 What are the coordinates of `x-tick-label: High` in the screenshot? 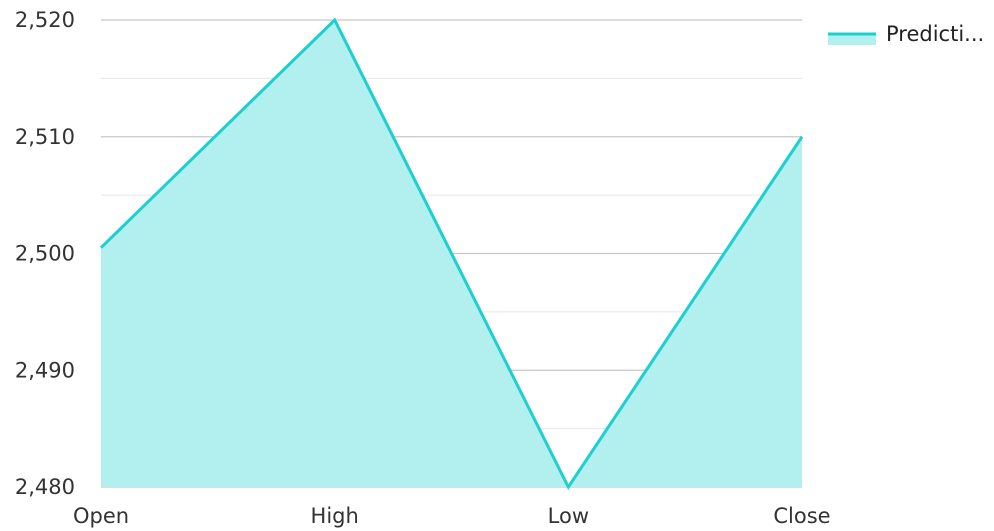 It's located at (335, 516).